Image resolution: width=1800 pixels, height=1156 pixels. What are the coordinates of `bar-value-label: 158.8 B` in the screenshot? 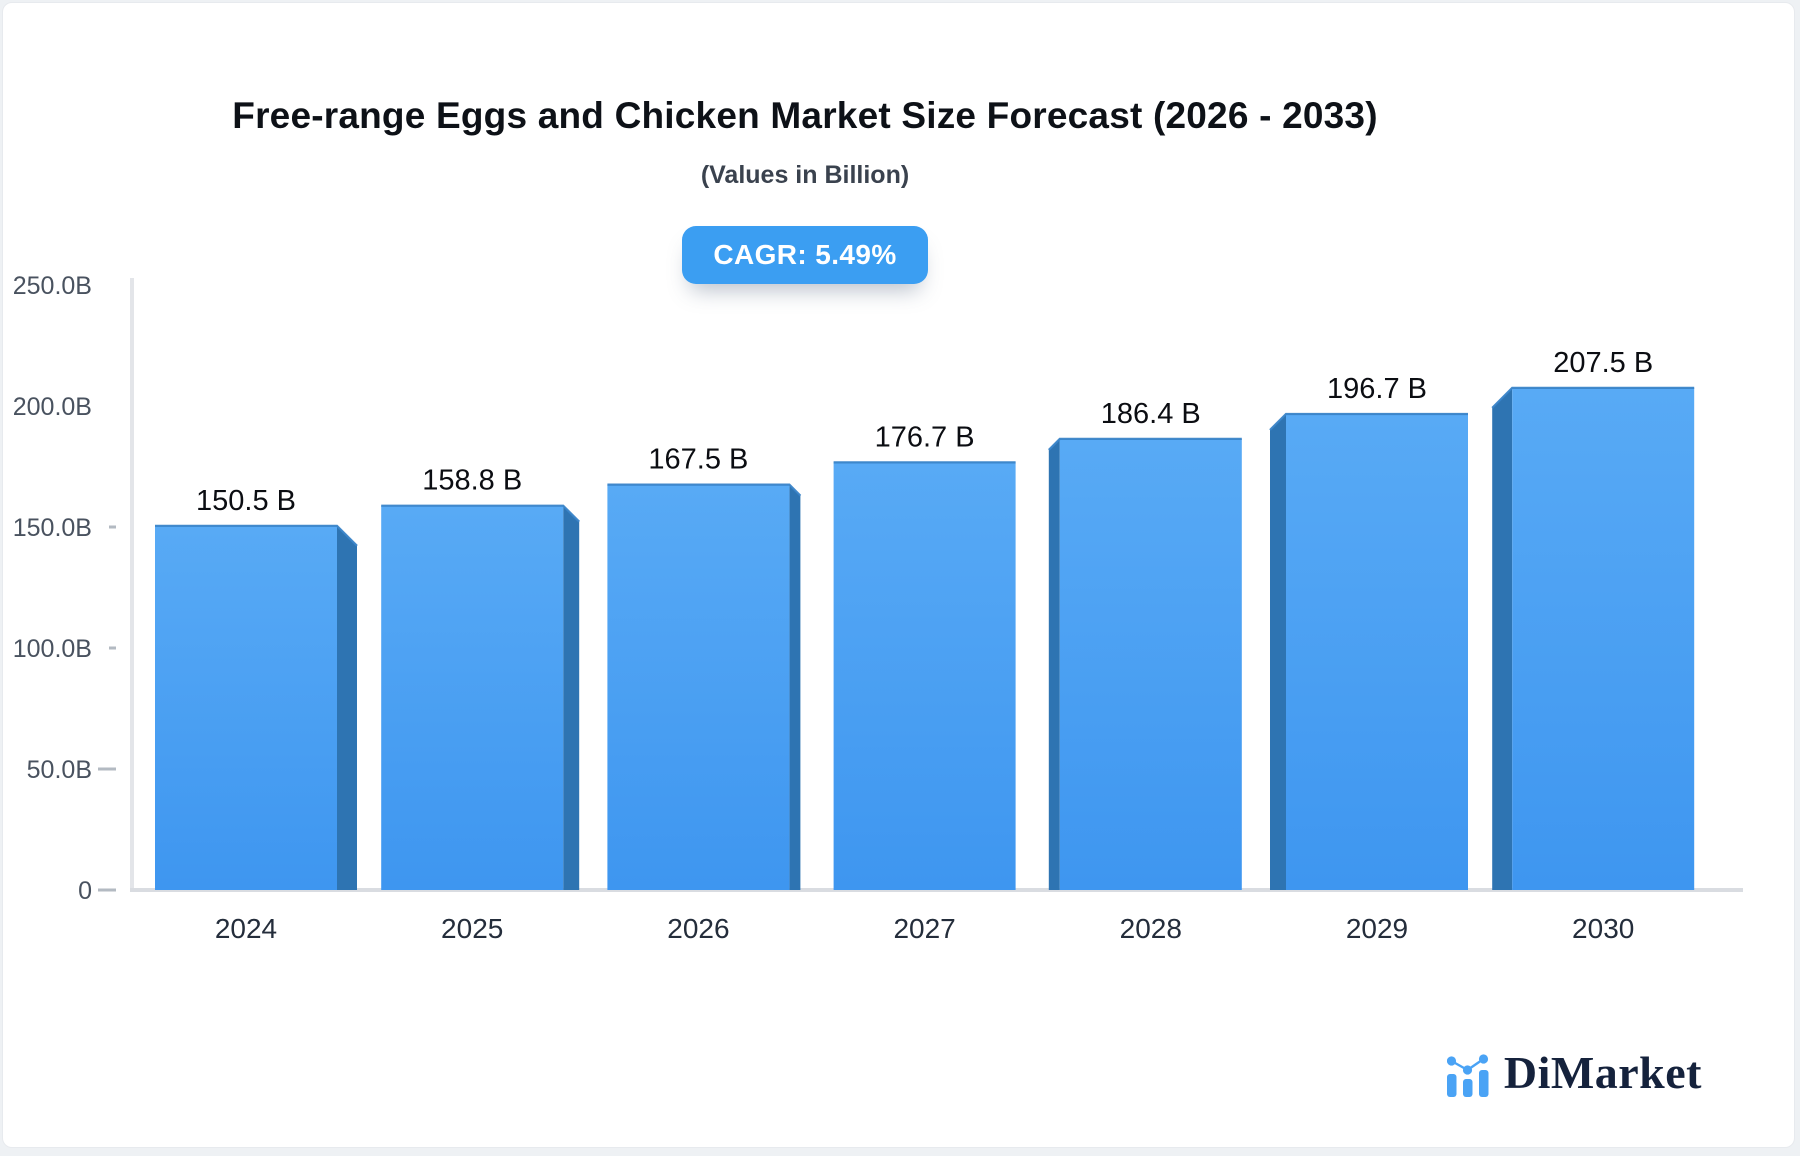 It's located at (472, 481).